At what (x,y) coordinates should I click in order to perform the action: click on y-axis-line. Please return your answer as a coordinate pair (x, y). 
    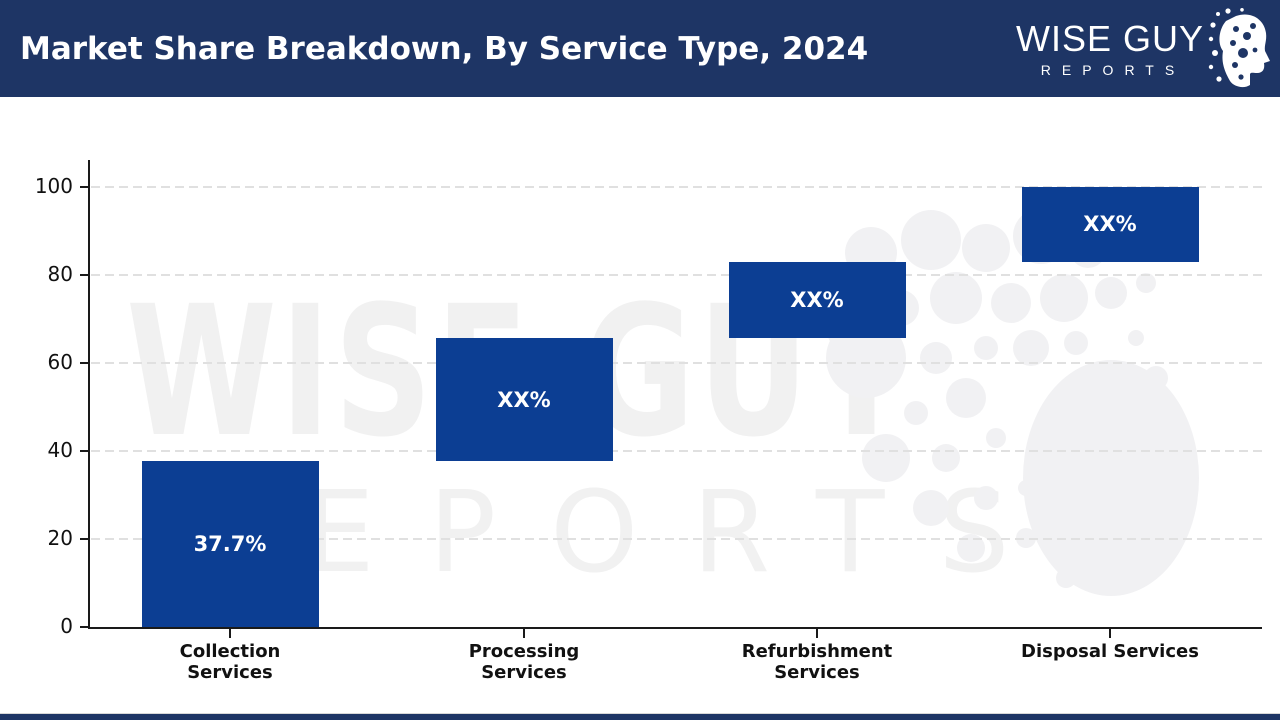
    Looking at the image, I should click on (89, 394).